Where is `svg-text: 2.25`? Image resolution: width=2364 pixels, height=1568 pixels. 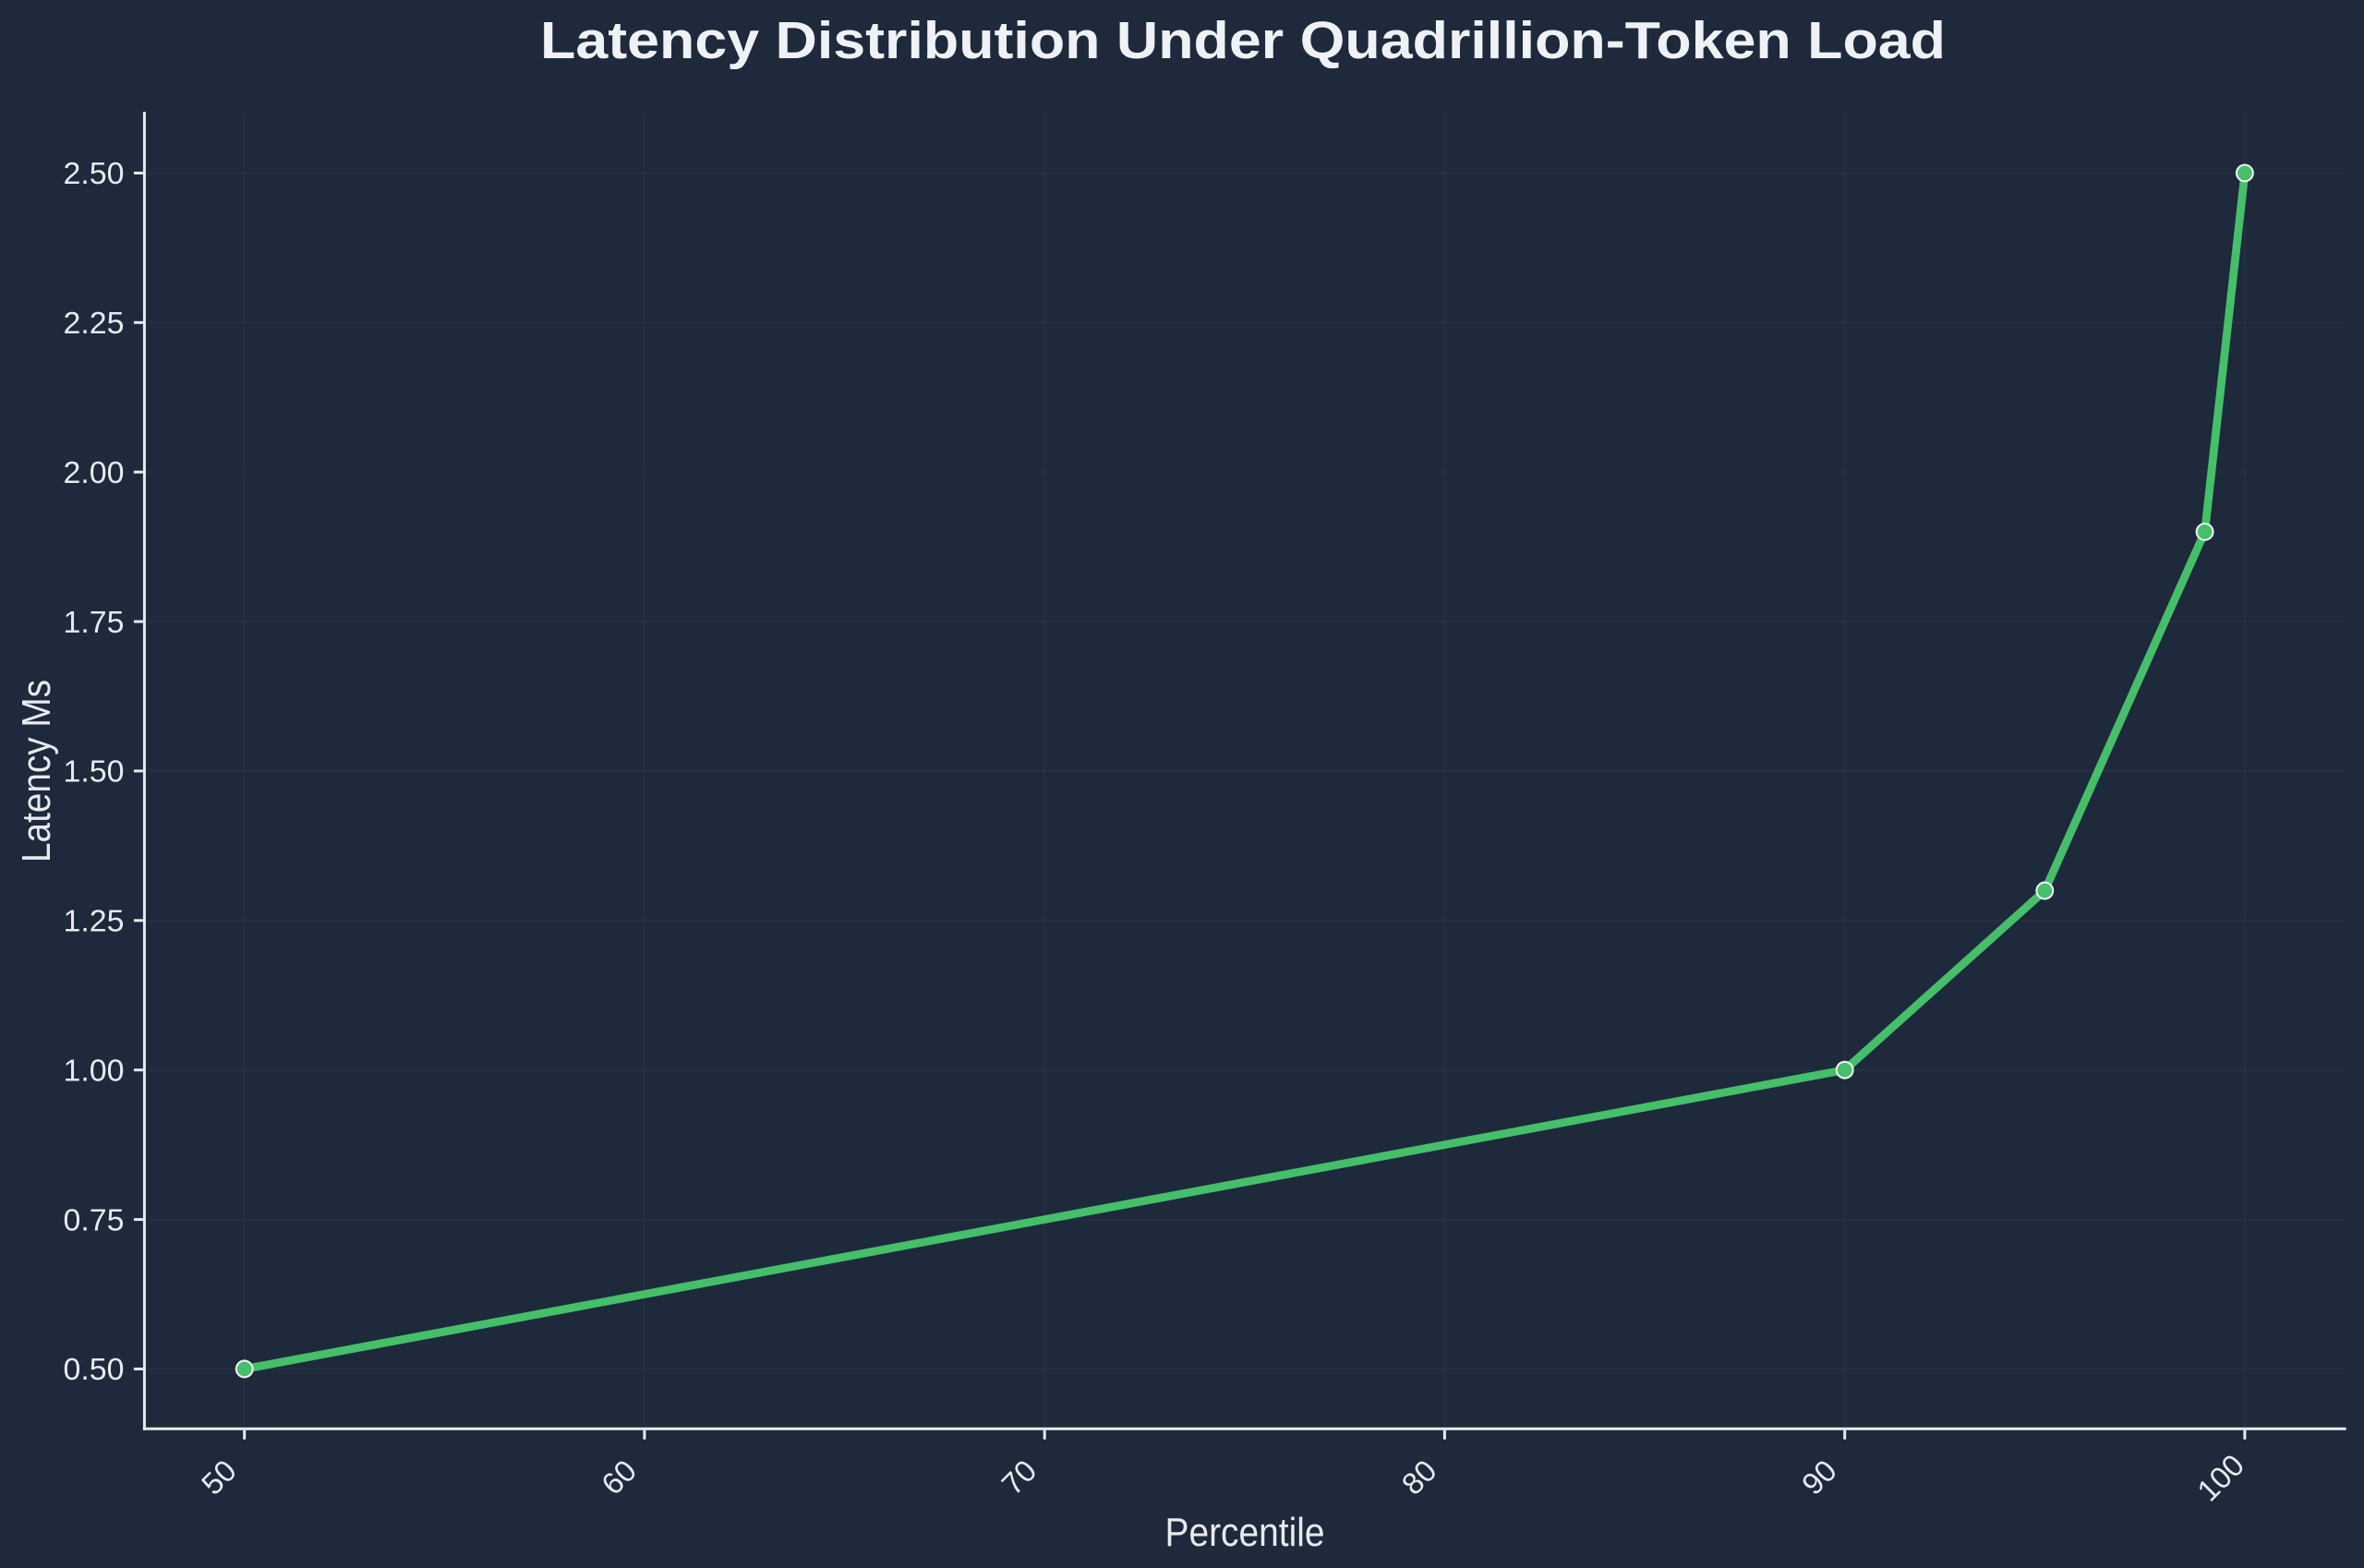 svg-text: 2.25 is located at coordinates (94, 323).